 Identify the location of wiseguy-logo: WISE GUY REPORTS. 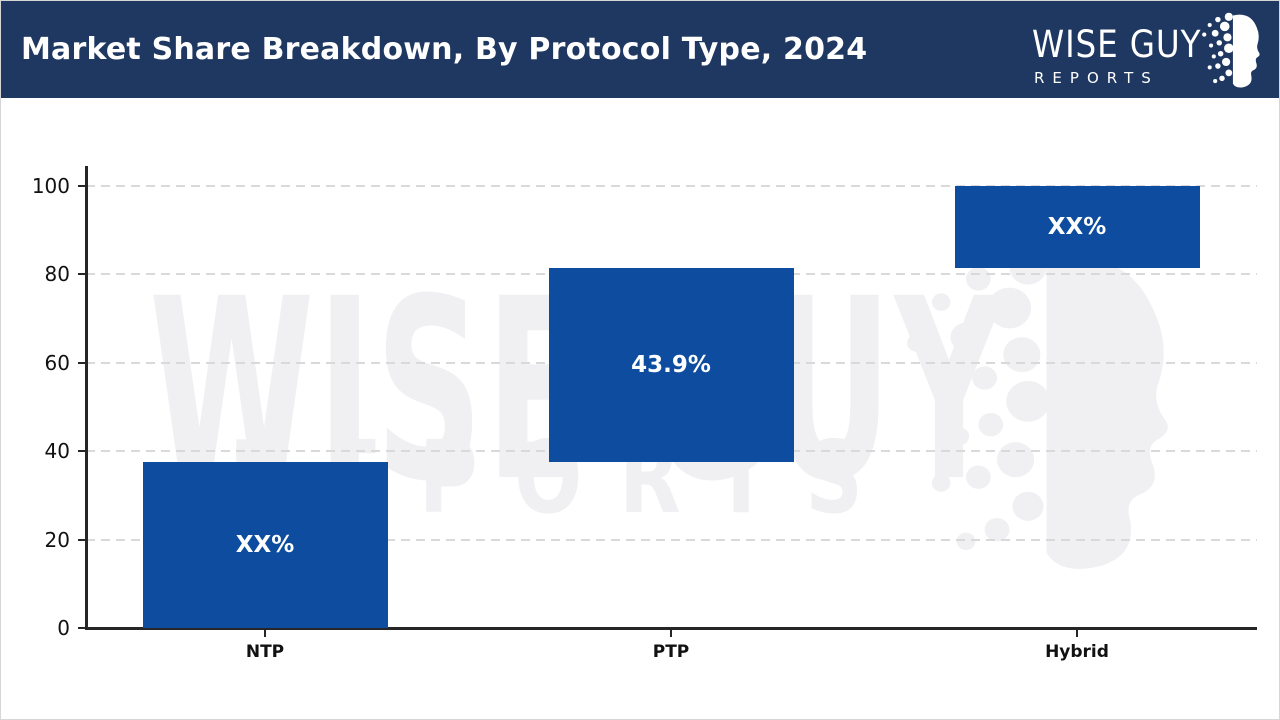
(1149, 51).